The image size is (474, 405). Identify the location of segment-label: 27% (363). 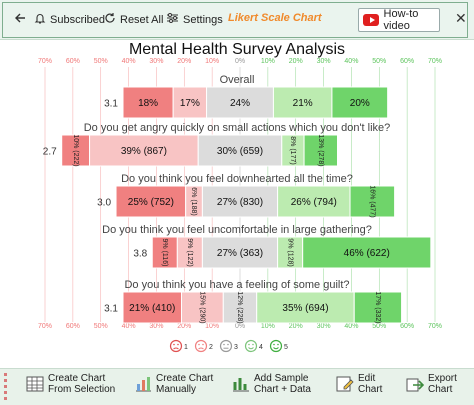
(240, 253).